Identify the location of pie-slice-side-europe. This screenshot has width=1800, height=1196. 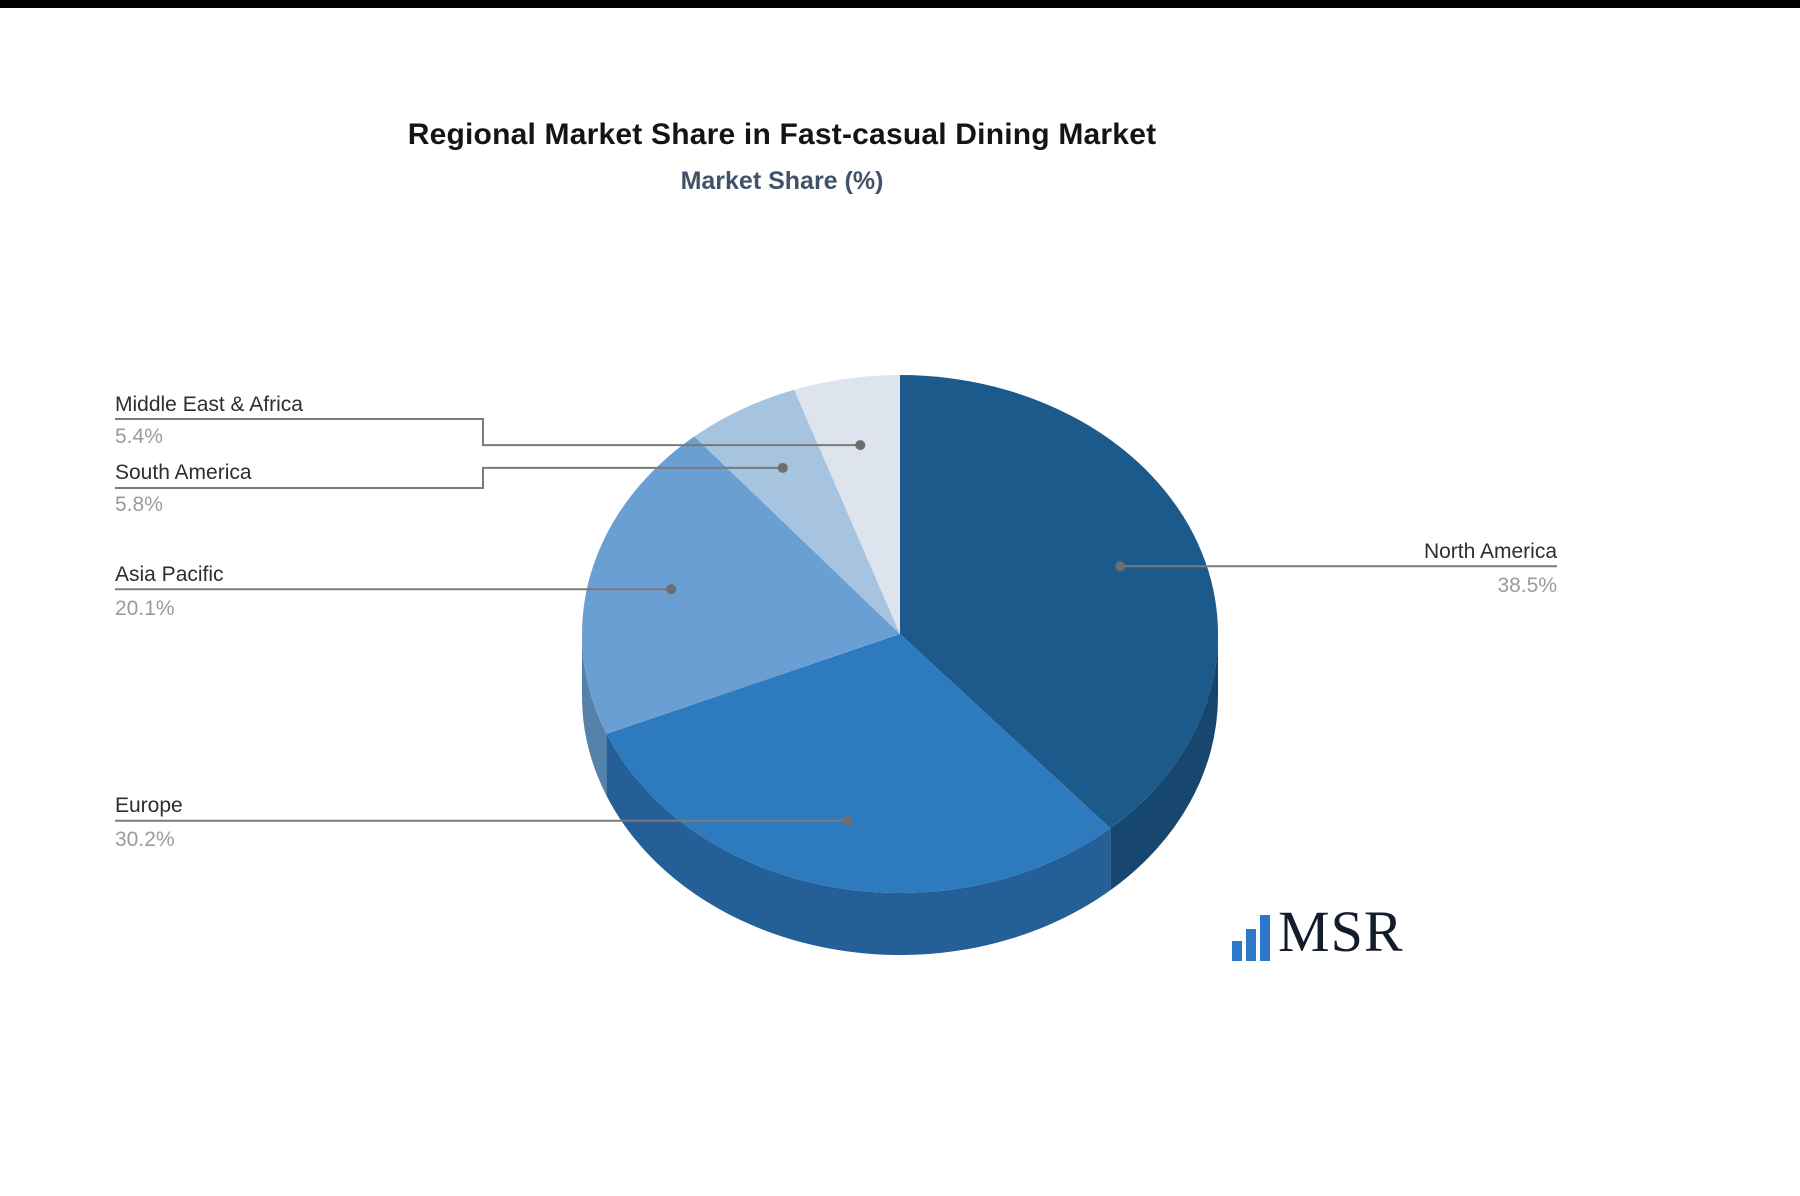
(858, 844).